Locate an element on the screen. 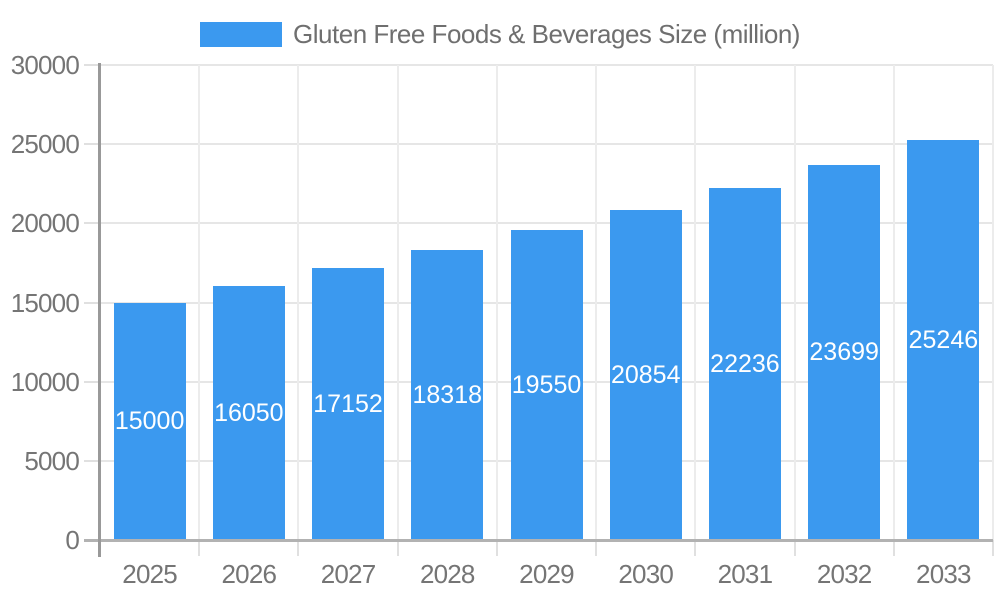 The height and width of the screenshot is (600, 1000). x-axis-label: 2026 is located at coordinates (249, 574).